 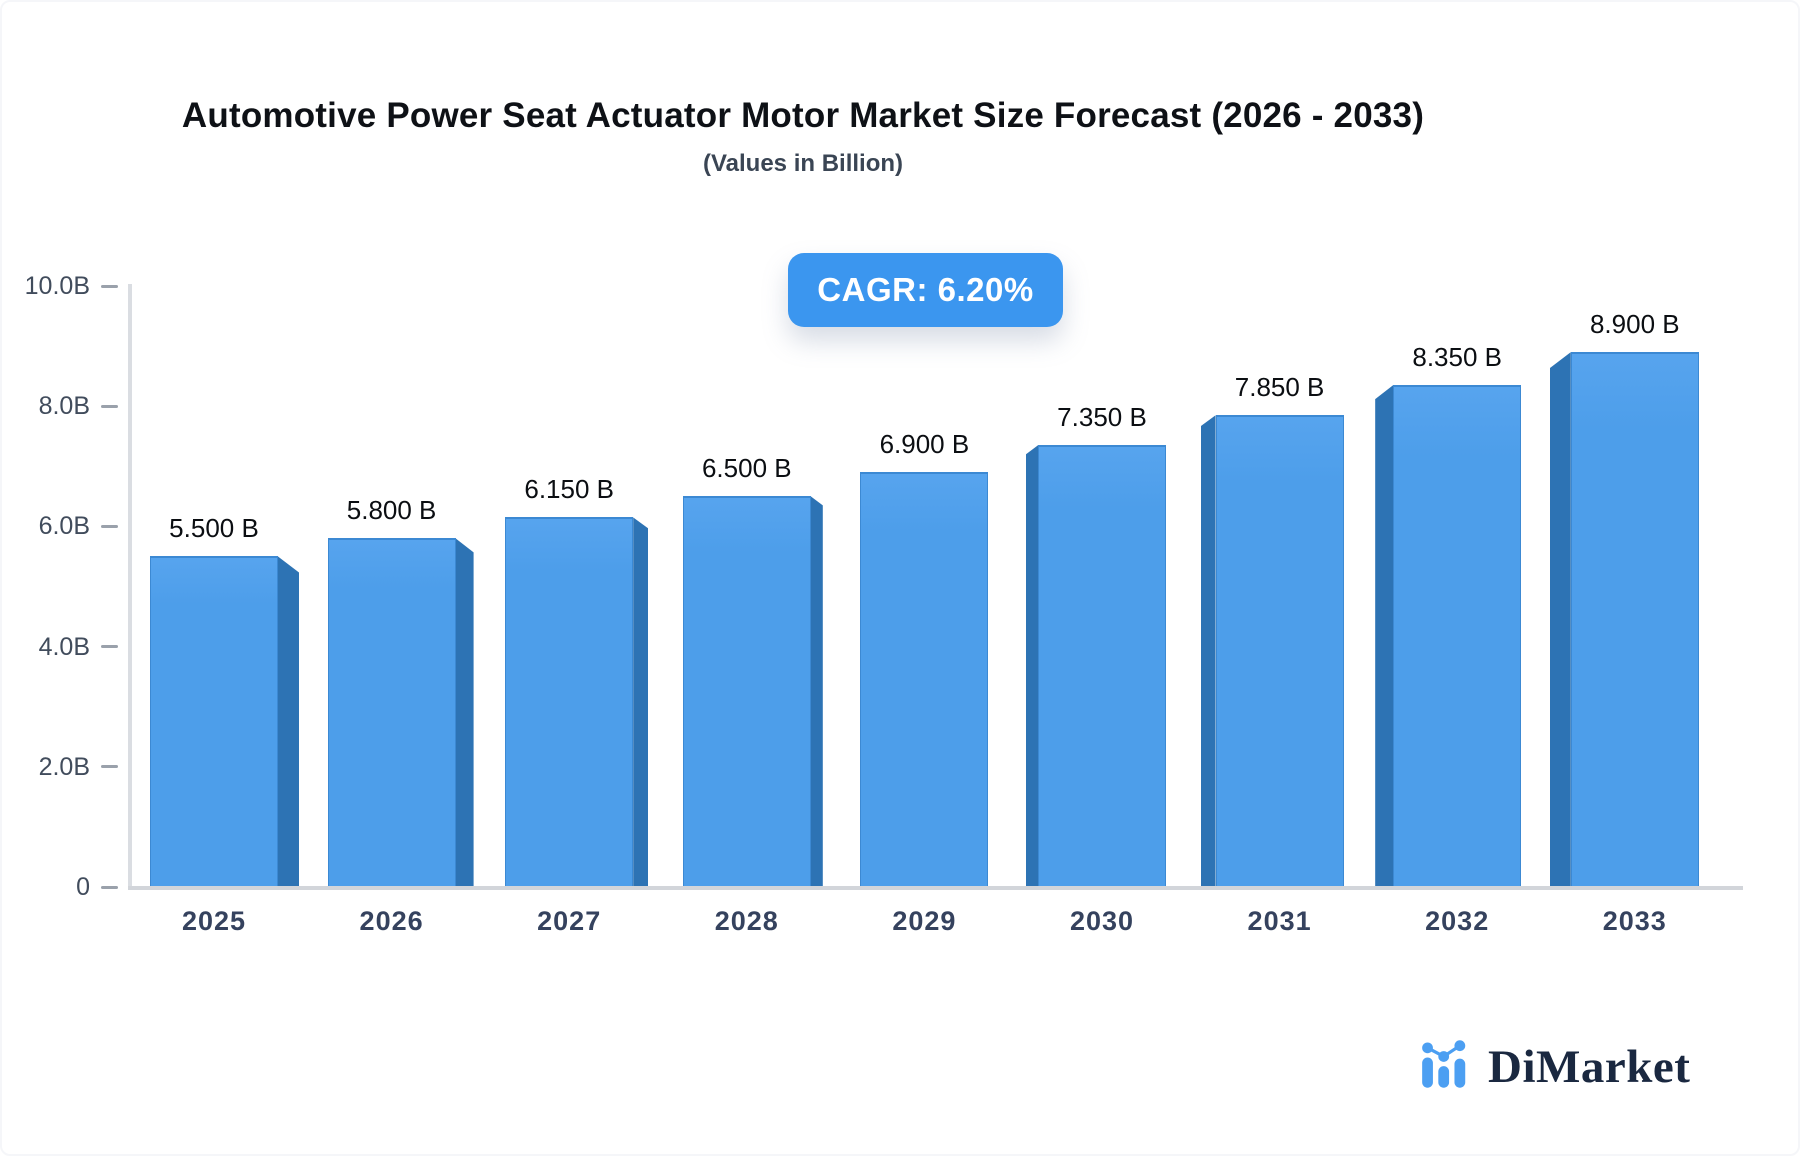 I want to click on x-axis-label: 2026, so click(x=391, y=921).